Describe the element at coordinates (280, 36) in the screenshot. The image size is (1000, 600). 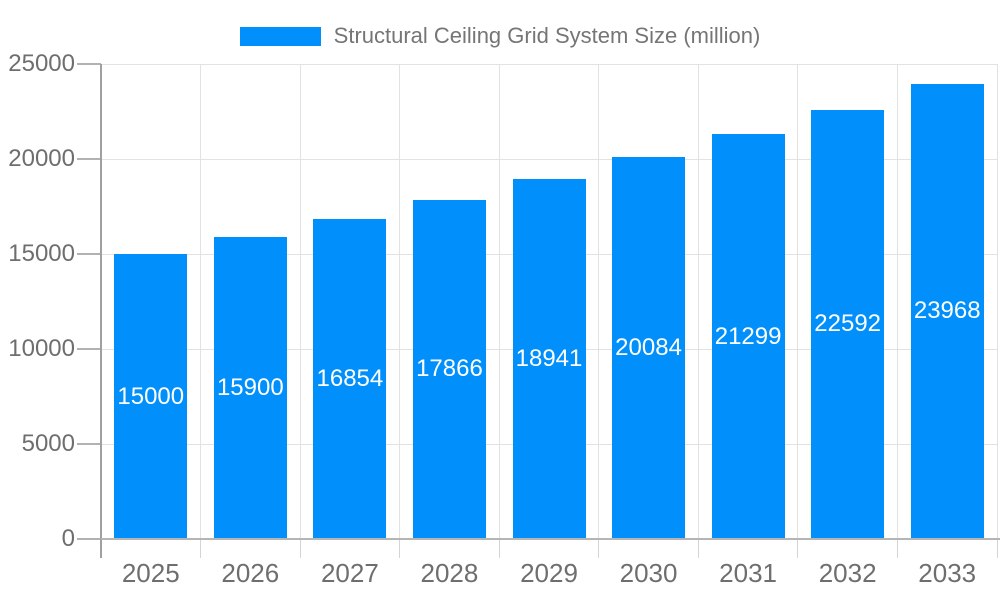
I see `legend-swatch-icon` at that location.